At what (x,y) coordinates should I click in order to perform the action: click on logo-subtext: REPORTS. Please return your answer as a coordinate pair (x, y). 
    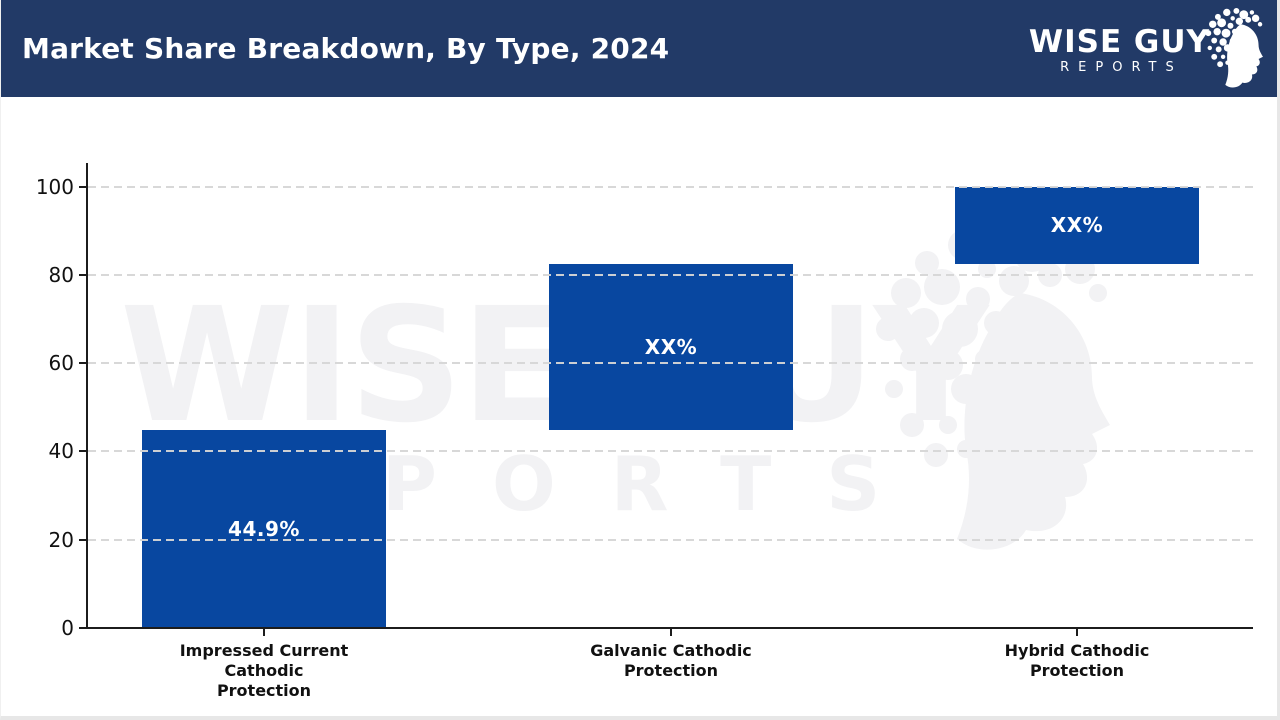
    Looking at the image, I should click on (1121, 68).